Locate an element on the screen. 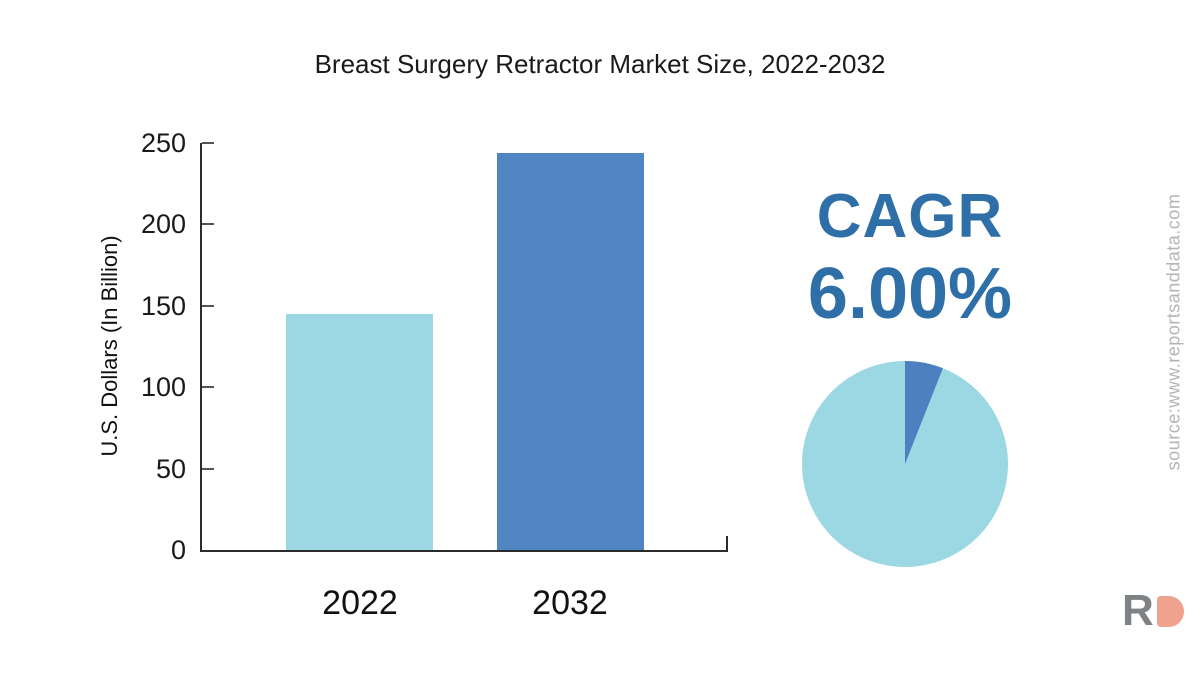 The image size is (1200, 674). pie-chart is located at coordinates (905, 464).